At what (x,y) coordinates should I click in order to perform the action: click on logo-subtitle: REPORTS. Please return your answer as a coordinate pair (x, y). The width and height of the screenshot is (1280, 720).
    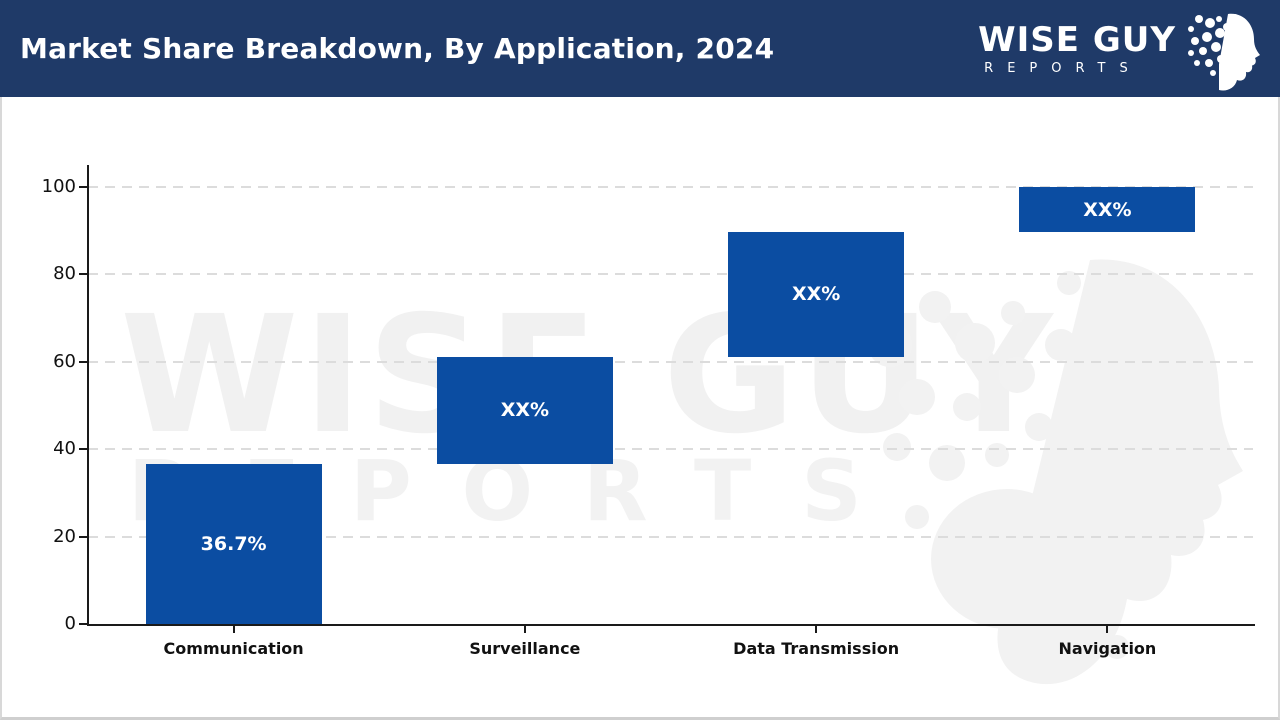
    Looking at the image, I should click on (1063, 68).